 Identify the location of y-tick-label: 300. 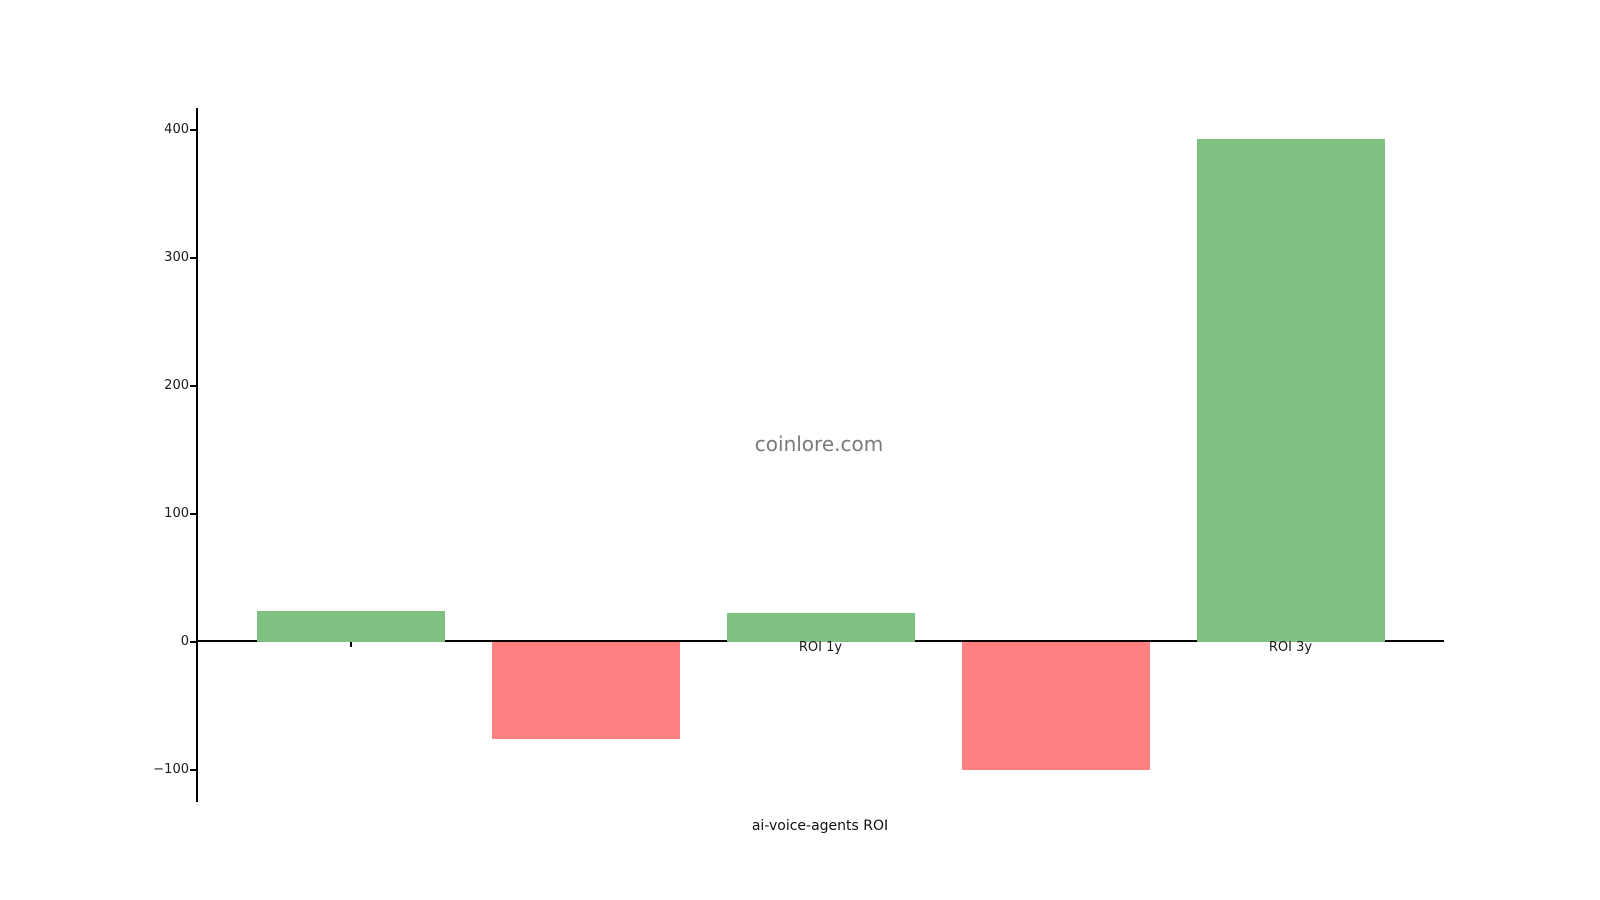
(176, 257).